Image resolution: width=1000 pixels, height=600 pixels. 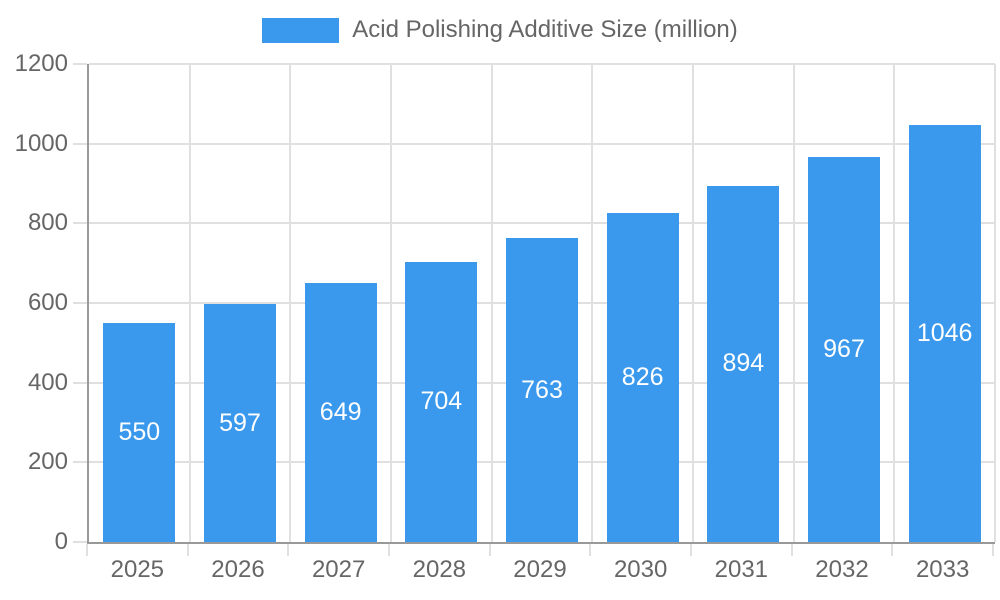 I want to click on bar-value-label: 597, so click(x=240, y=422).